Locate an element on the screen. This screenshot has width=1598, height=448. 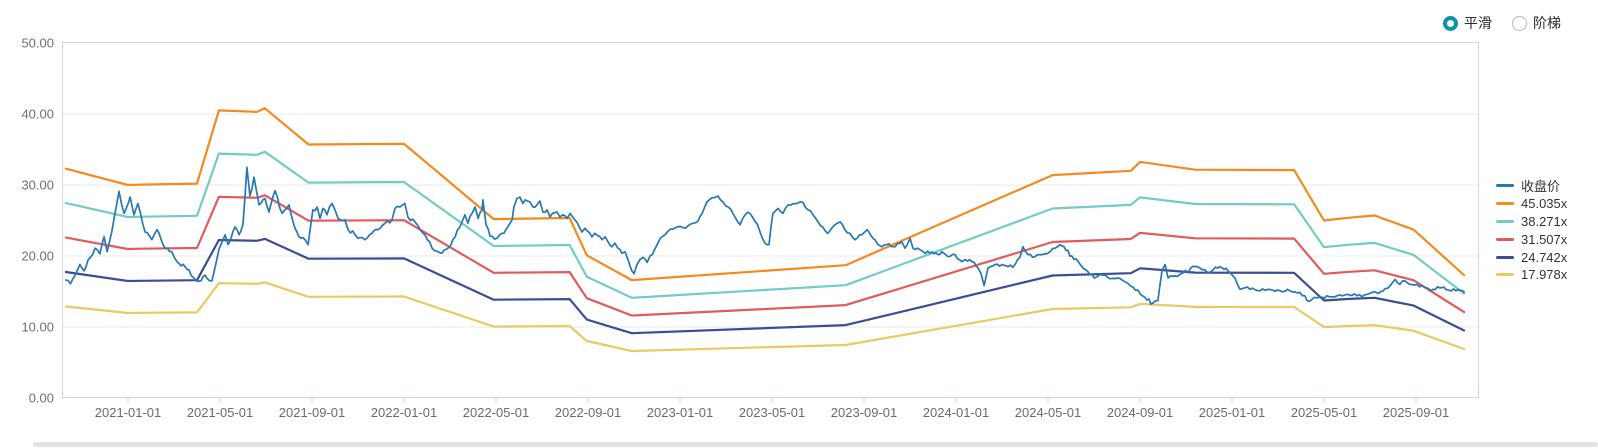
x-axis-label: 2024-09-01 is located at coordinates (1140, 412).